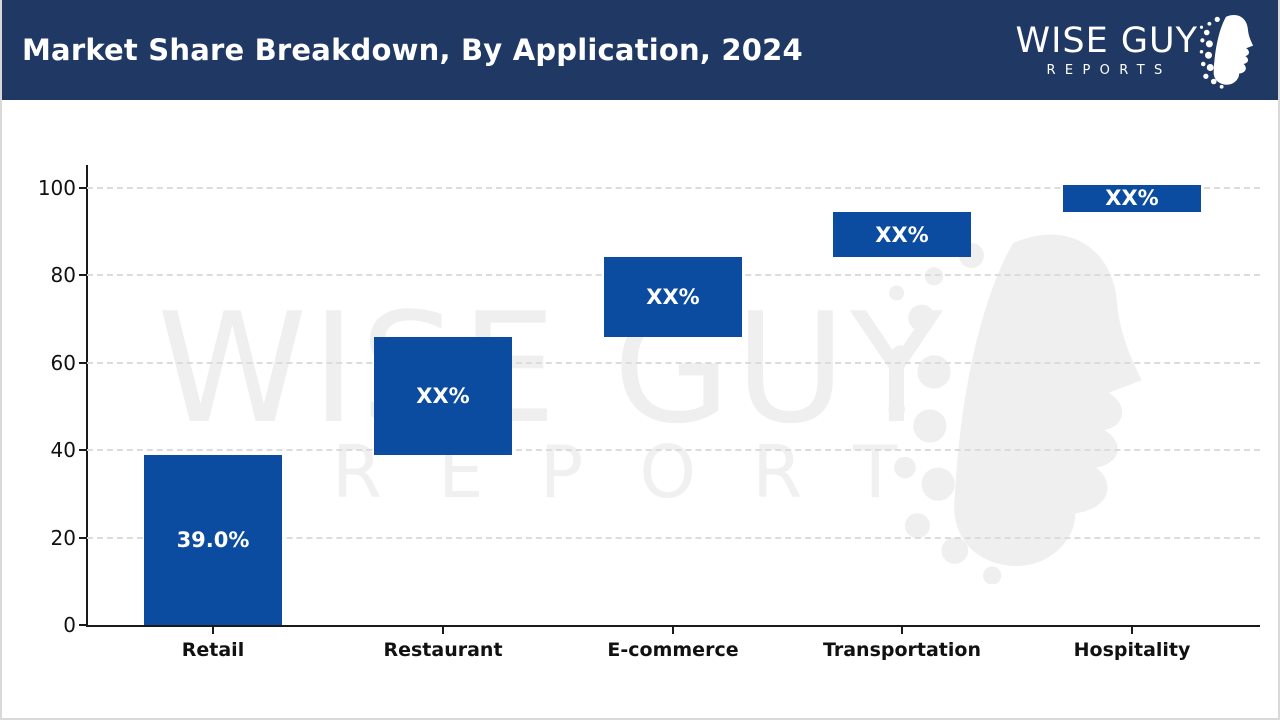 The width and height of the screenshot is (1280, 720). What do you see at coordinates (1226, 50) in the screenshot?
I see `logo-head-icon` at bounding box center [1226, 50].